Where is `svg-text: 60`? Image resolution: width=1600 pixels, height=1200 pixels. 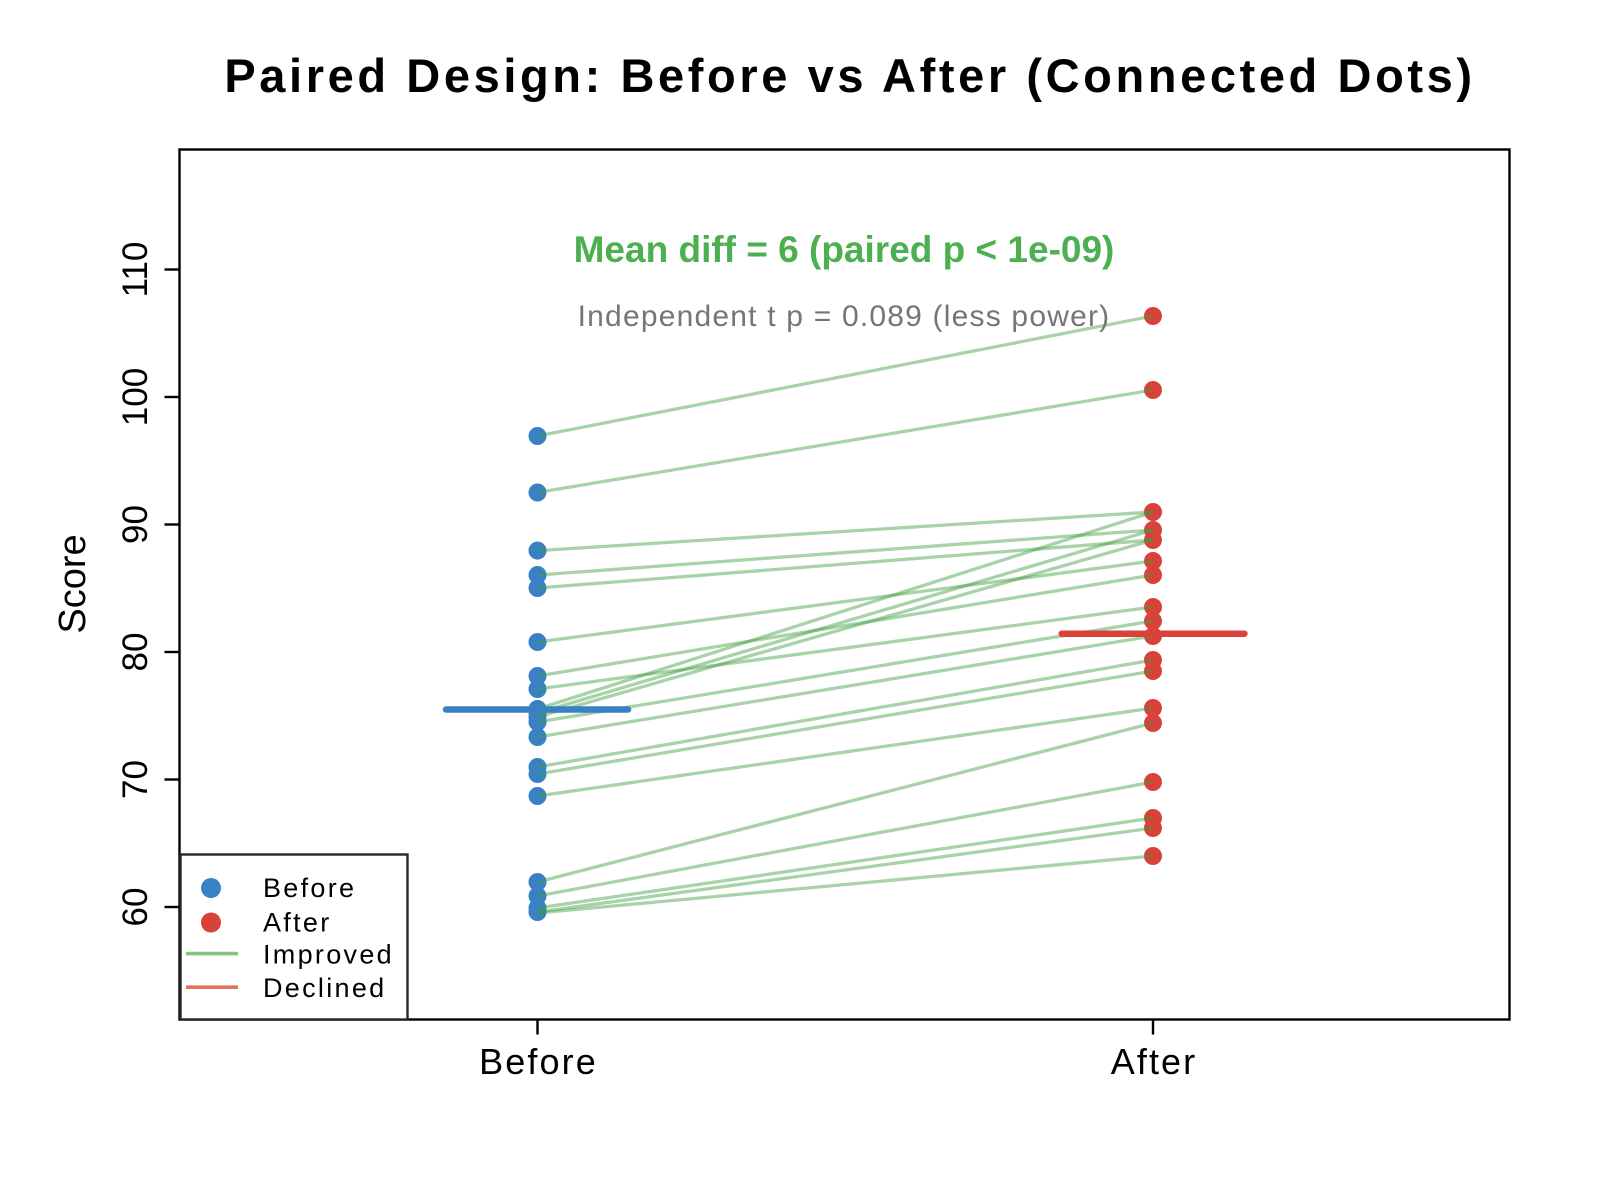
svg-text: 60 is located at coordinates (135, 907).